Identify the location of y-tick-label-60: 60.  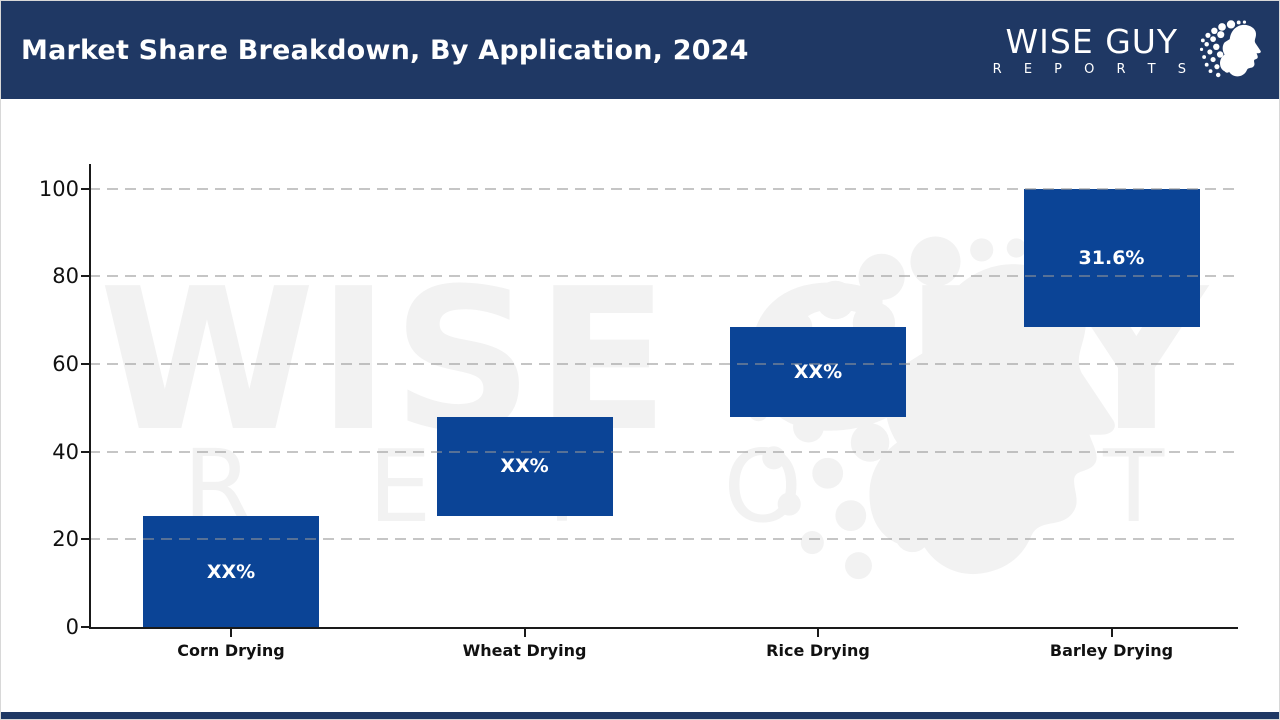
(65, 363).